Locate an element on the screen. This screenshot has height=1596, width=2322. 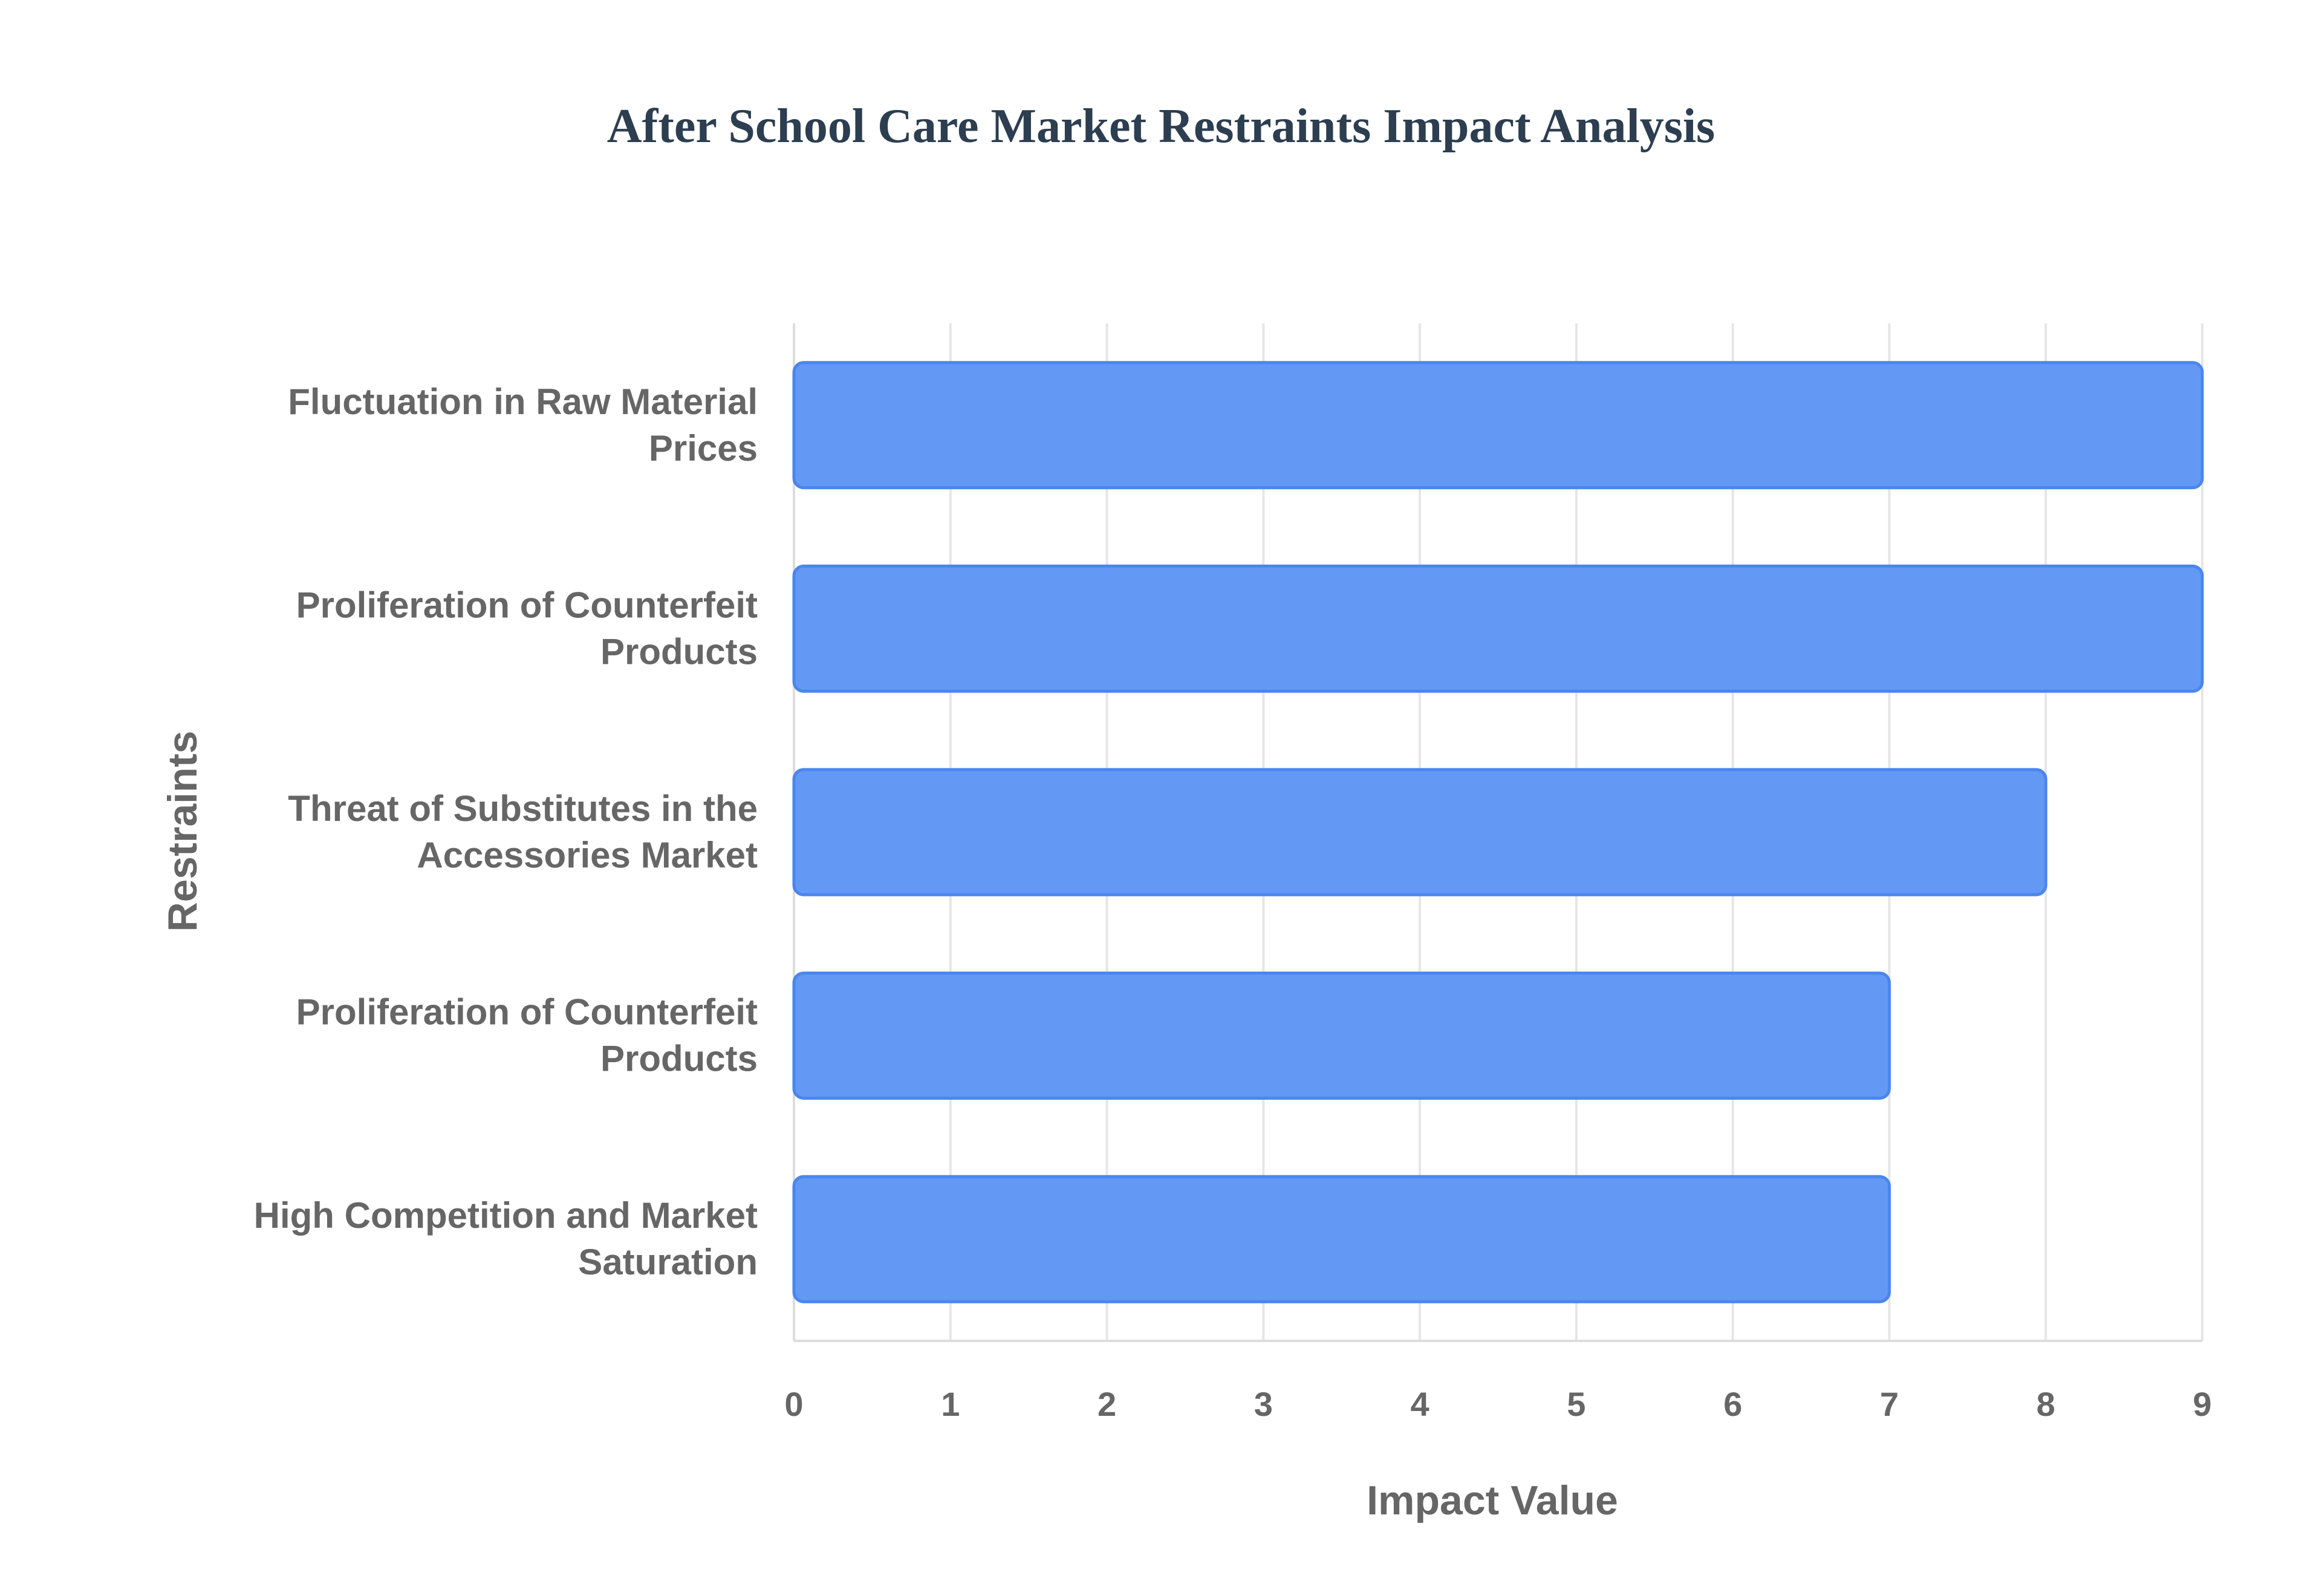
y-axis-title: Restraints is located at coordinates (183, 831).